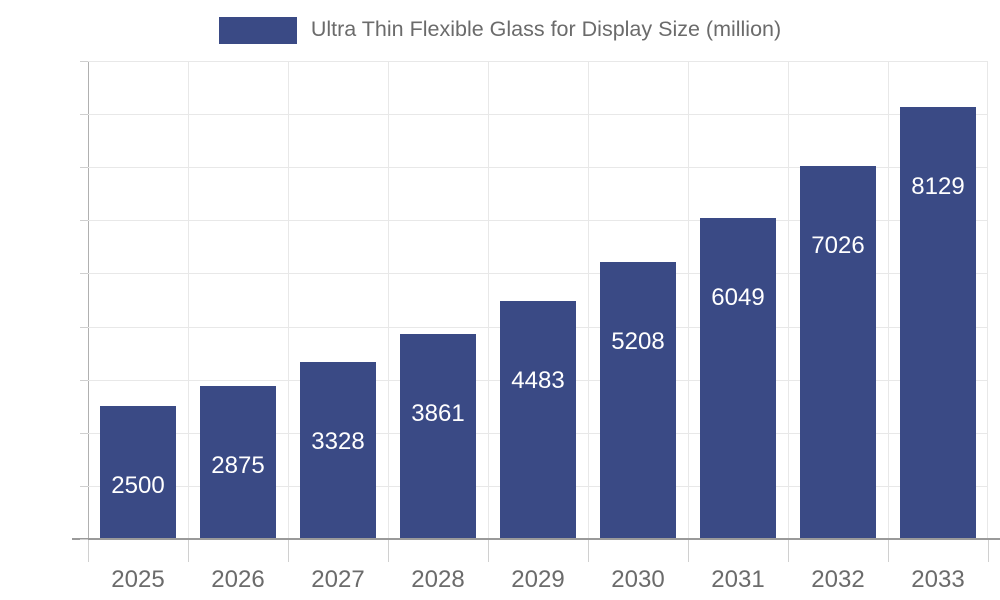  What do you see at coordinates (938, 187) in the screenshot?
I see `bar-value-label: 8129` at bounding box center [938, 187].